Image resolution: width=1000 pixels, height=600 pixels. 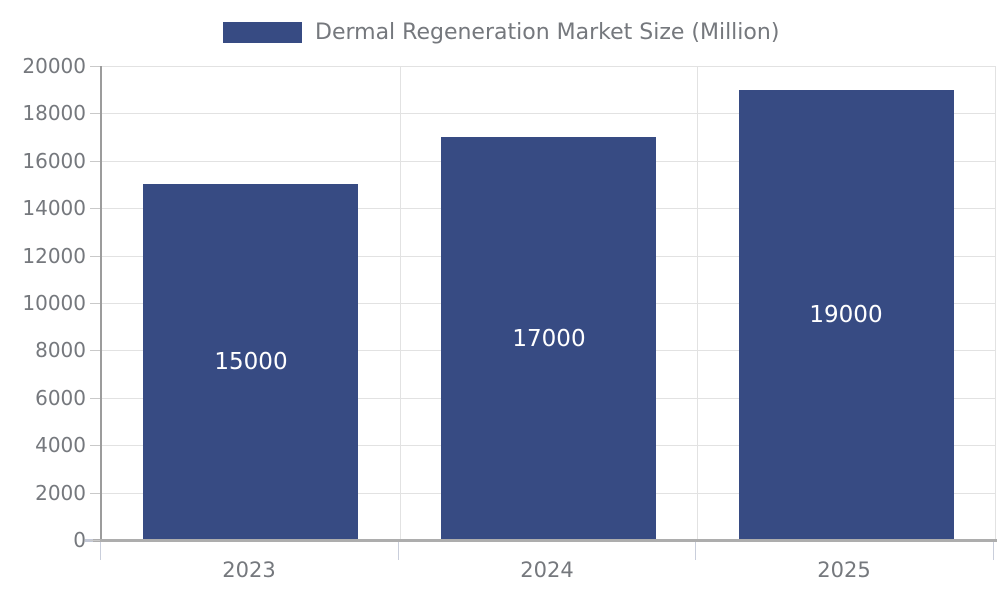 I want to click on bar-value-label: 19000, so click(x=846, y=315).